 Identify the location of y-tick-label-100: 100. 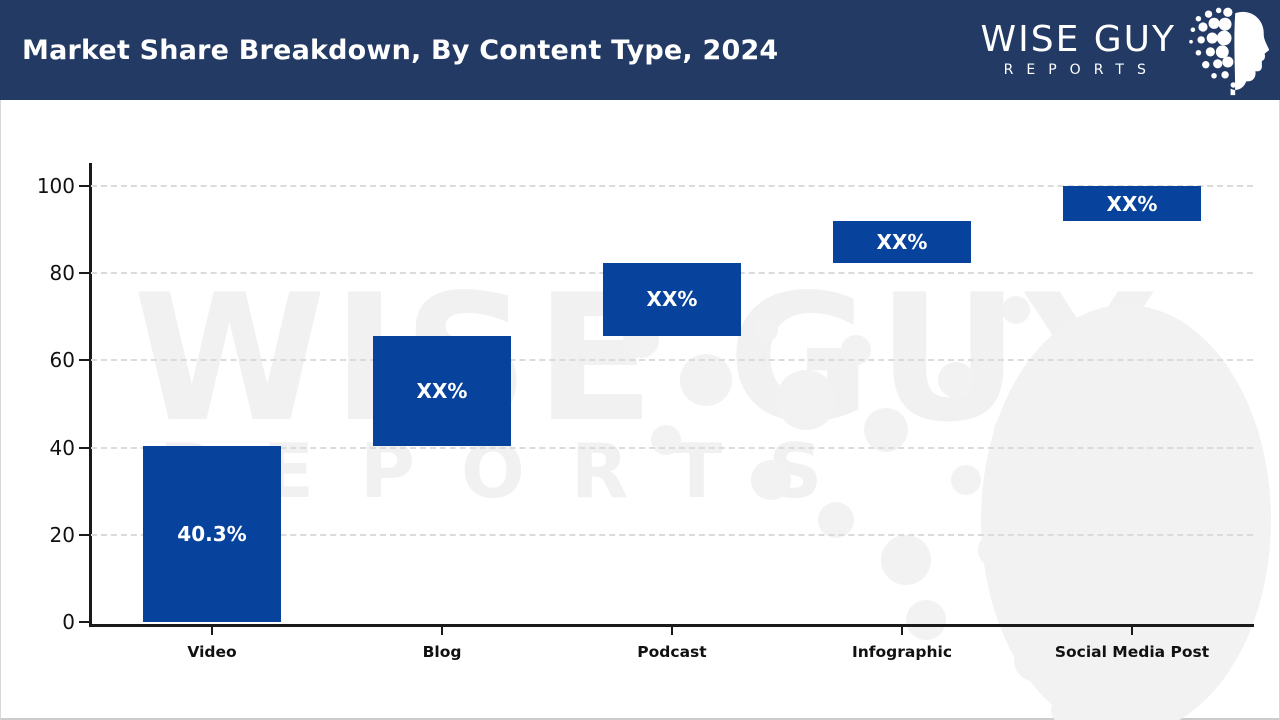
(55, 186).